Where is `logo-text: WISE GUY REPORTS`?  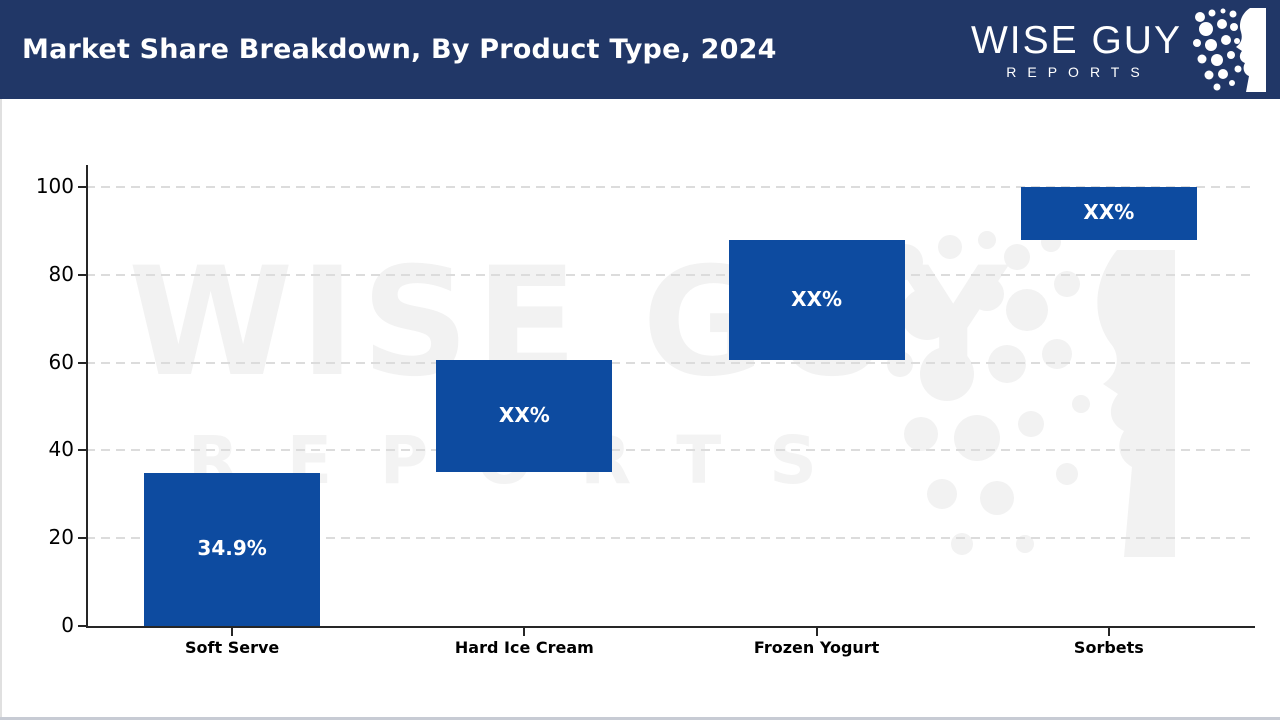
logo-text: WISE GUY REPORTS is located at coordinates (1076, 50).